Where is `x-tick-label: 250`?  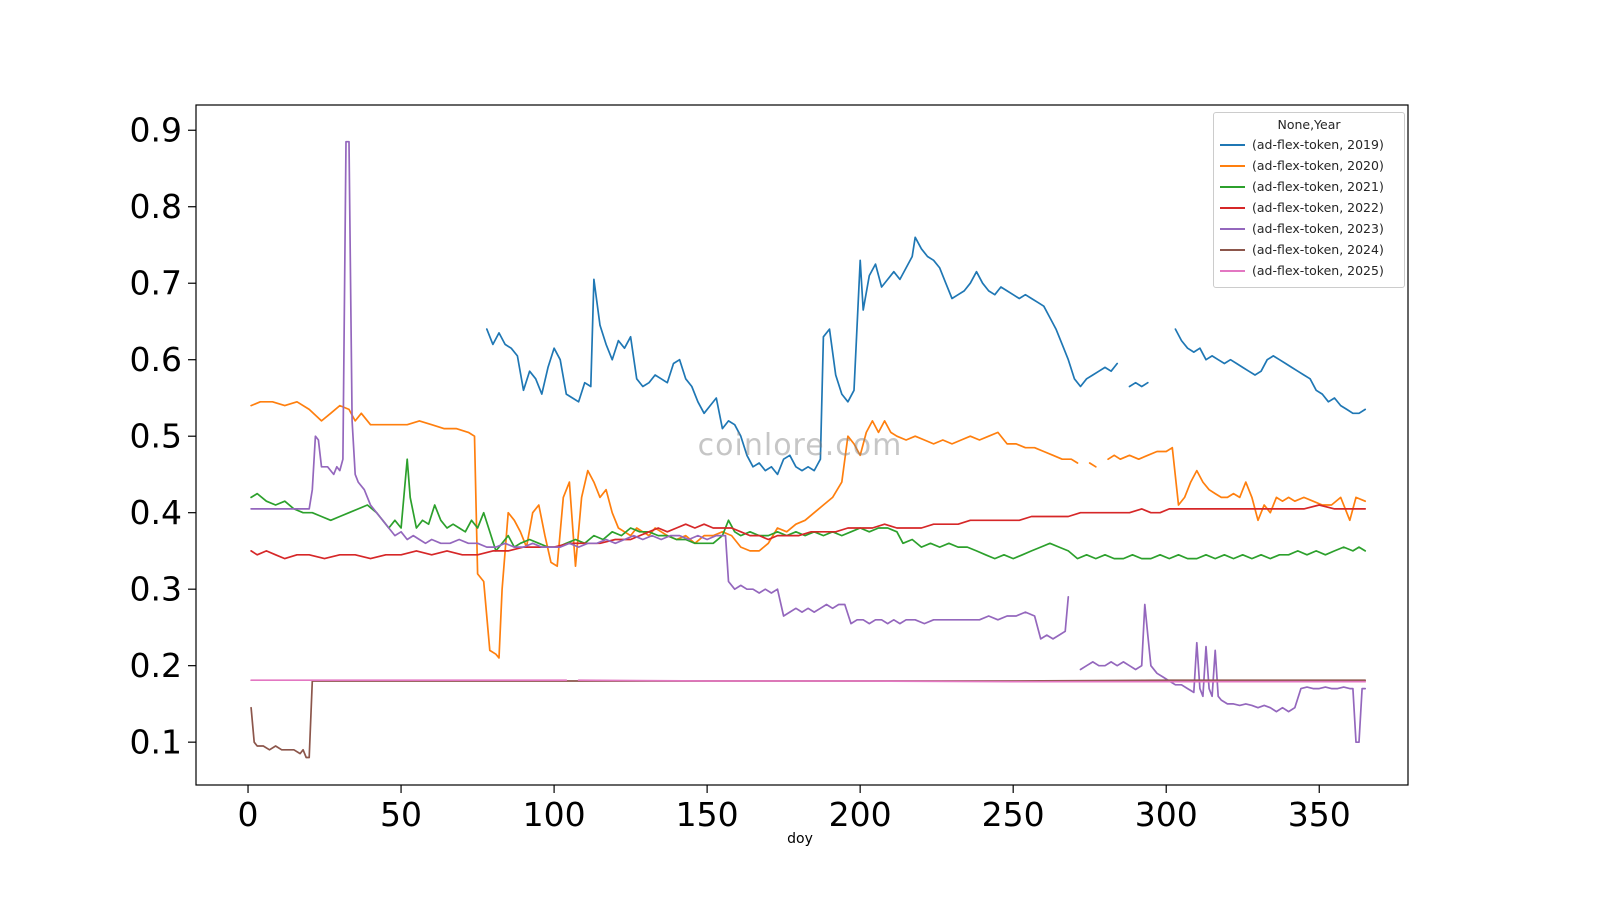
x-tick-label: 250 is located at coordinates (1013, 814).